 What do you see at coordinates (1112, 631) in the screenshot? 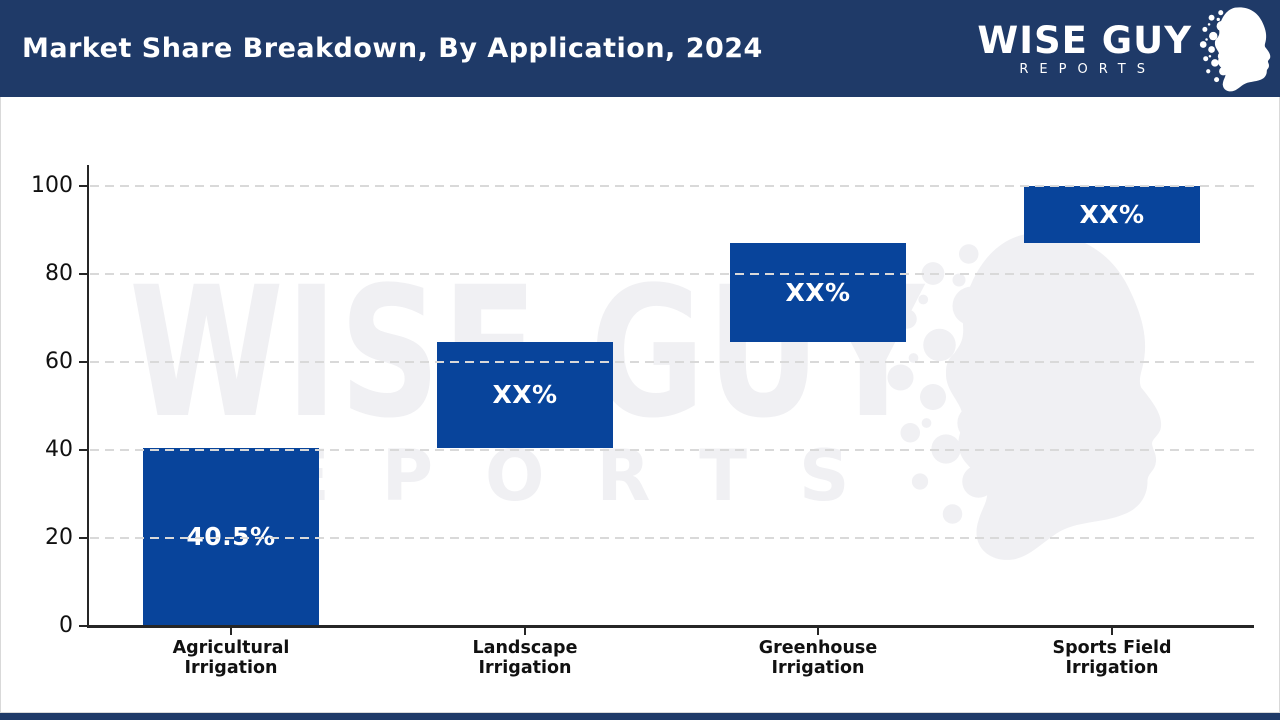
I see `x-axis-tick-sports-field-irrigation` at bounding box center [1112, 631].